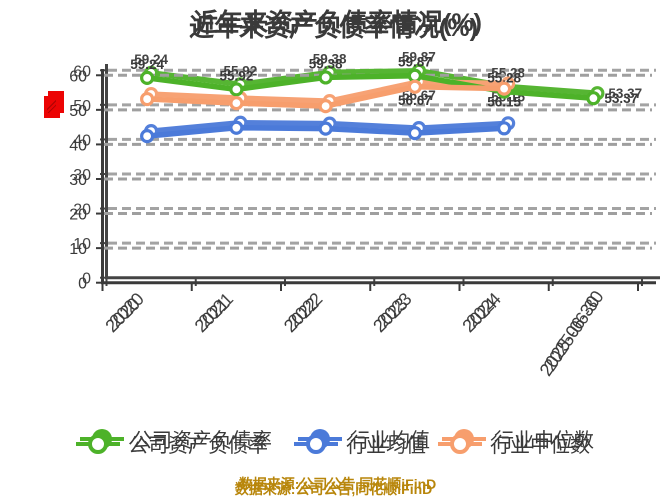  I want to click on y-axis-label: 50, so click(78, 109).